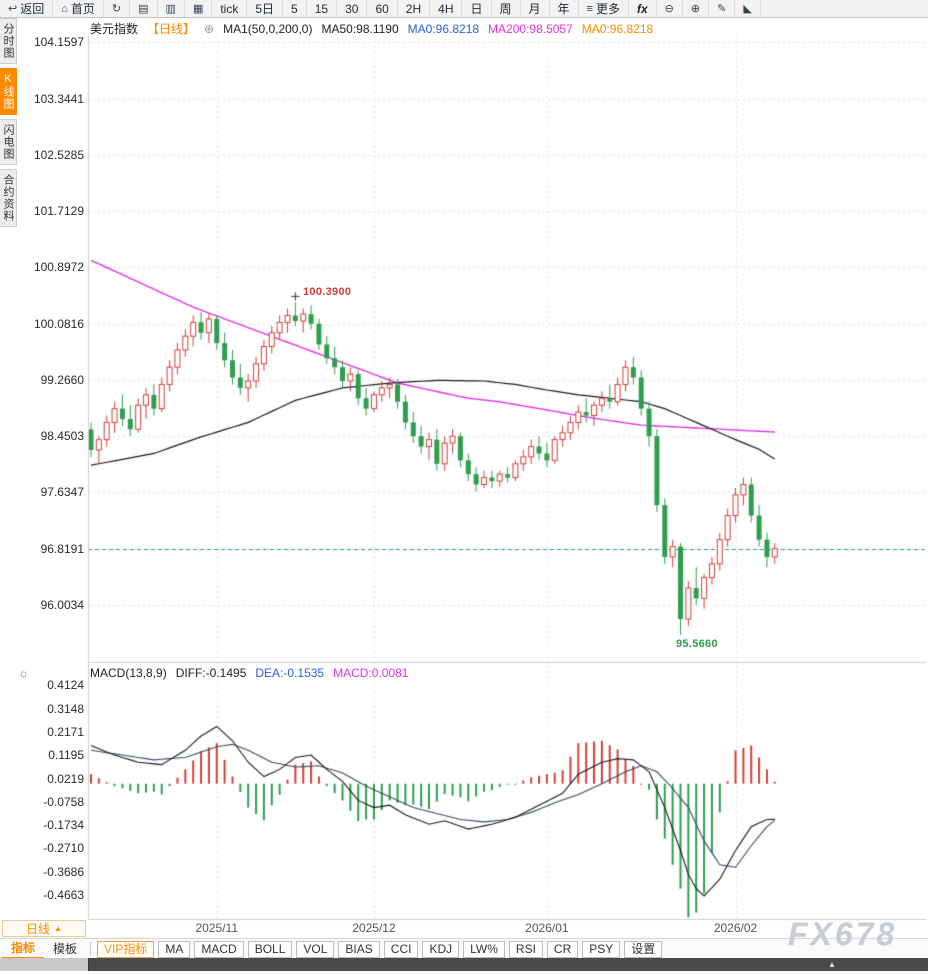  What do you see at coordinates (446, 8) in the screenshot?
I see `toolbar-h4-button: 4H` at bounding box center [446, 8].